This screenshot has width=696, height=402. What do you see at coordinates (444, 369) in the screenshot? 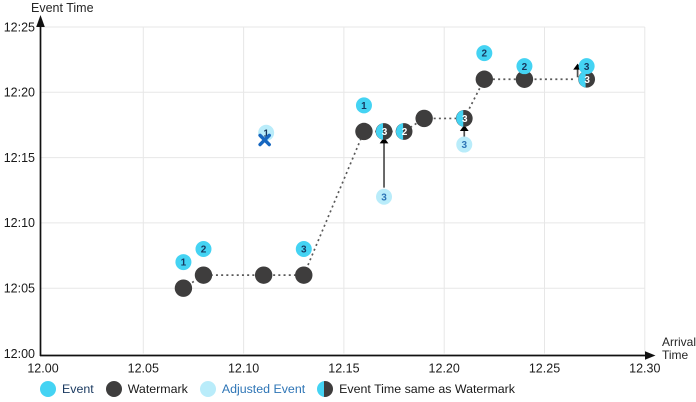
I see `x-tick-label: 12.20` at bounding box center [444, 369].